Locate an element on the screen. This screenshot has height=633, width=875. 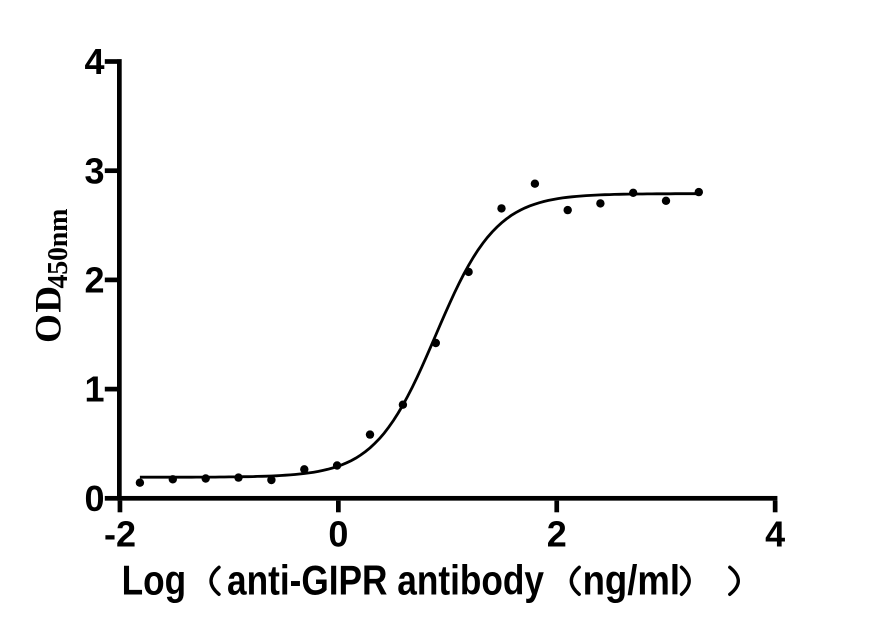
svg-text: 1 is located at coordinates (94, 389).